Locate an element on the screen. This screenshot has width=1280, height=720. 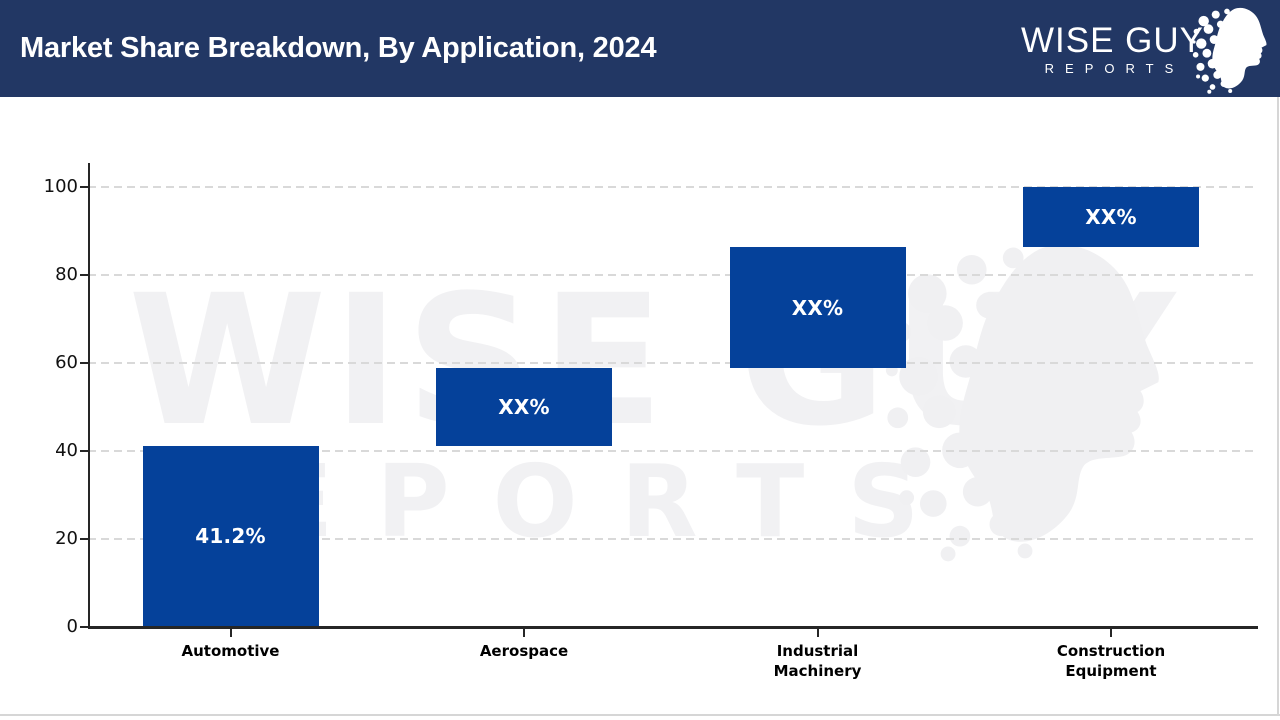
y-tick-label: 0 is located at coordinates (72, 626).